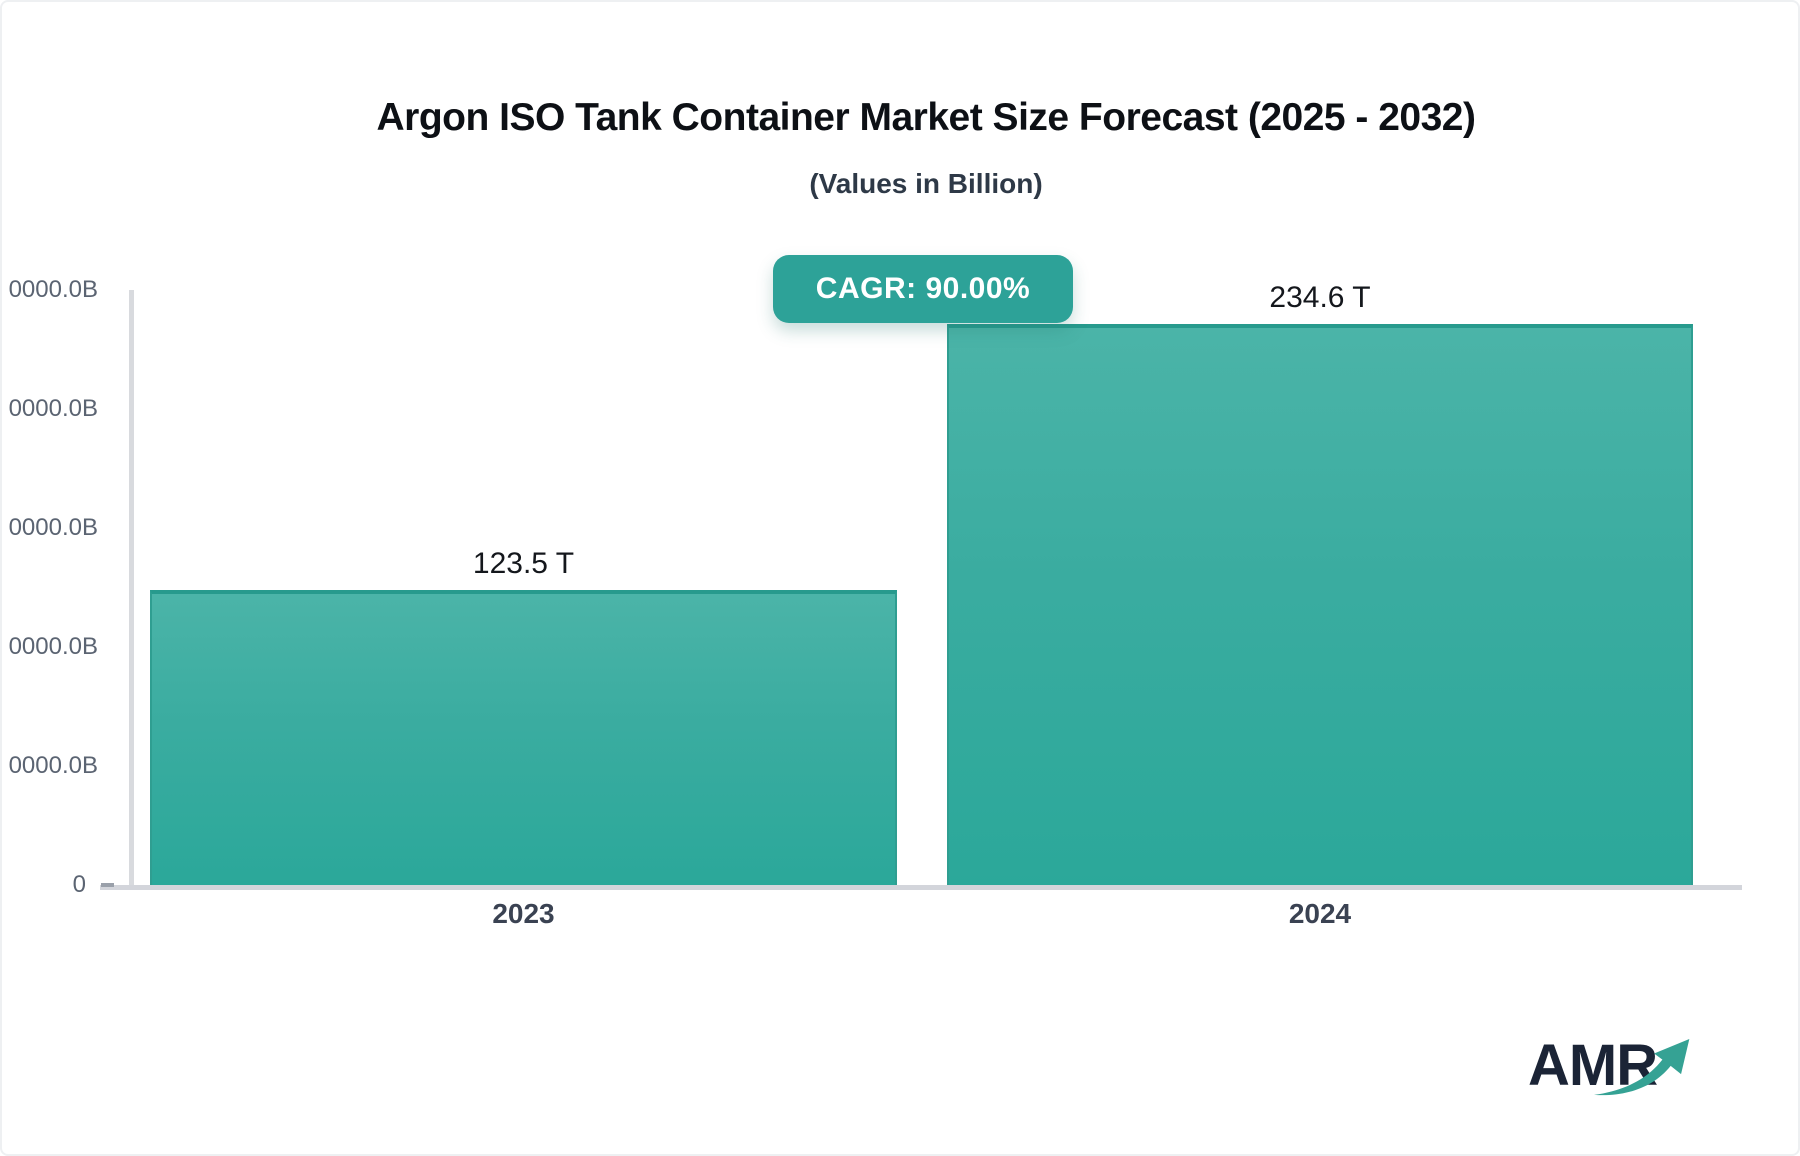 Image resolution: width=1800 pixels, height=1156 pixels. Describe the element at coordinates (1320, 297) in the screenshot. I see `bar-value-label-2024: 234.6 T` at that location.